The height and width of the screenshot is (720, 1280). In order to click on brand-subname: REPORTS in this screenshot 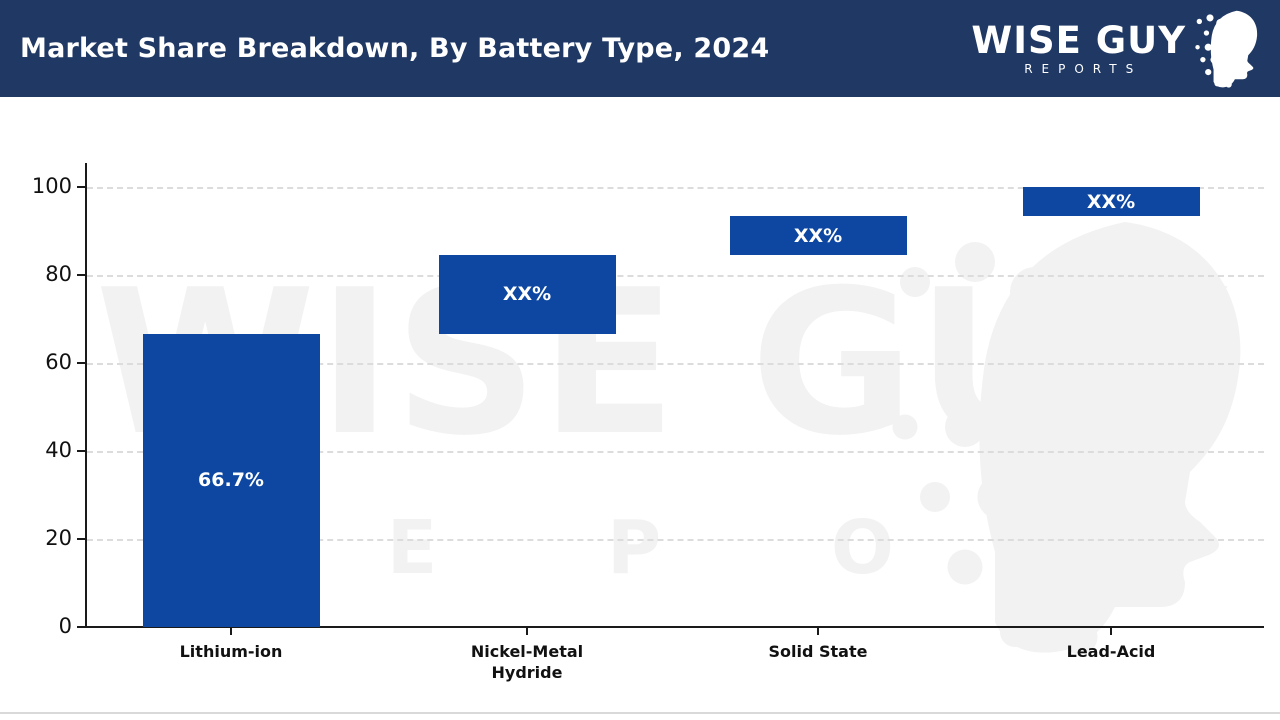, I will do `click(1083, 69)`.